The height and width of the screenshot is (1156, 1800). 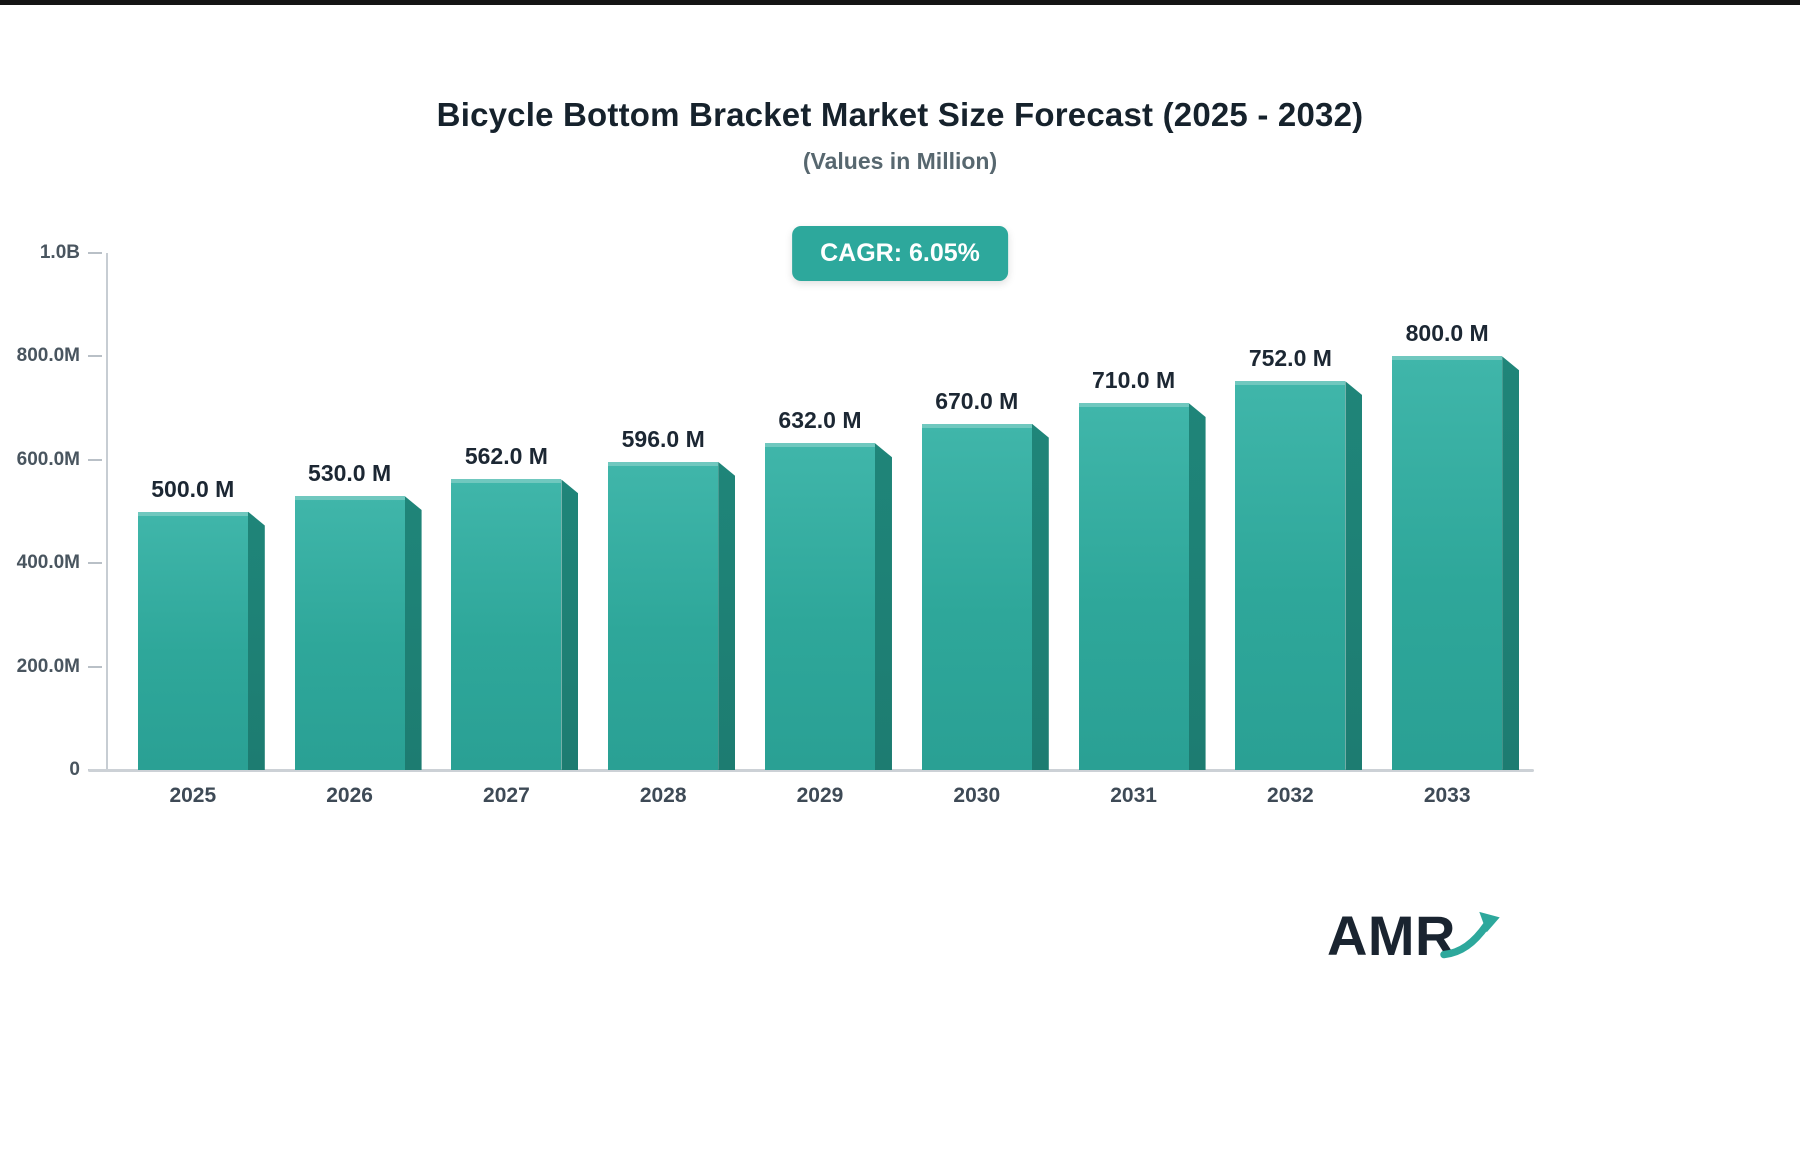 I want to click on bar-value-label: 710.0 M, so click(x=1134, y=379).